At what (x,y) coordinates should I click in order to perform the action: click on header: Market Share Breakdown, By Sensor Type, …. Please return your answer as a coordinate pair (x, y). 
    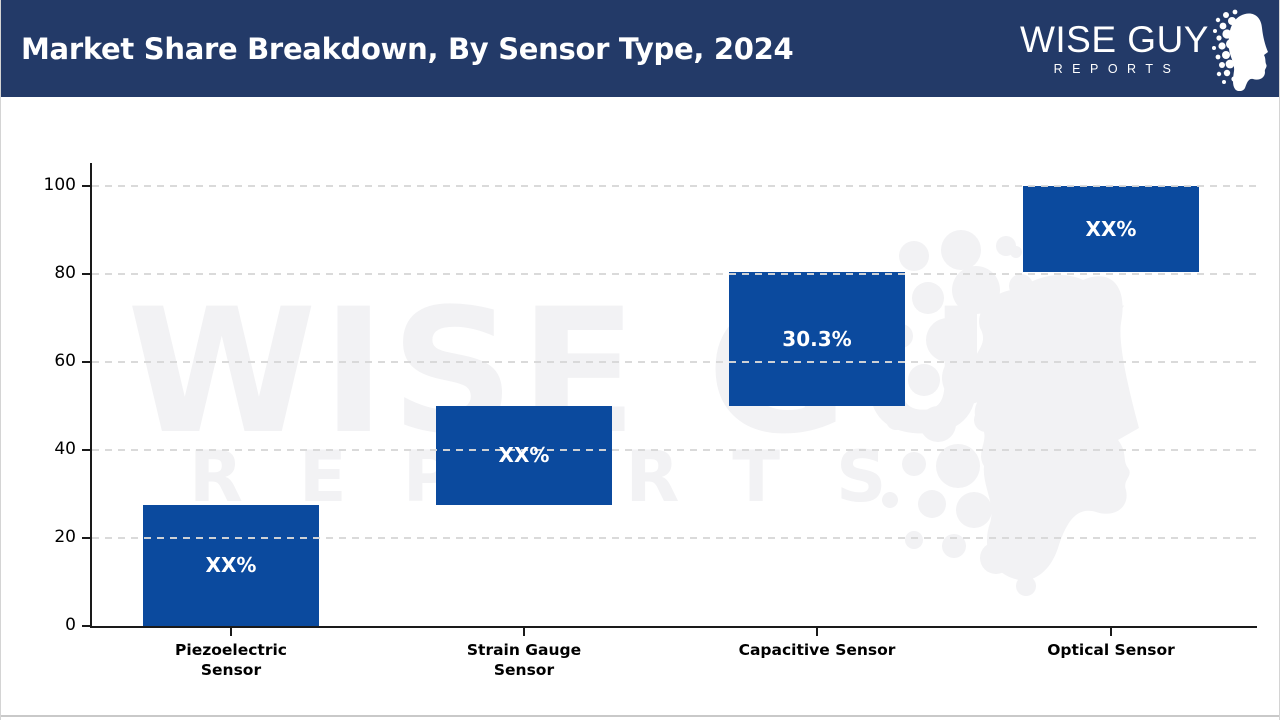
    Looking at the image, I should click on (640, 48).